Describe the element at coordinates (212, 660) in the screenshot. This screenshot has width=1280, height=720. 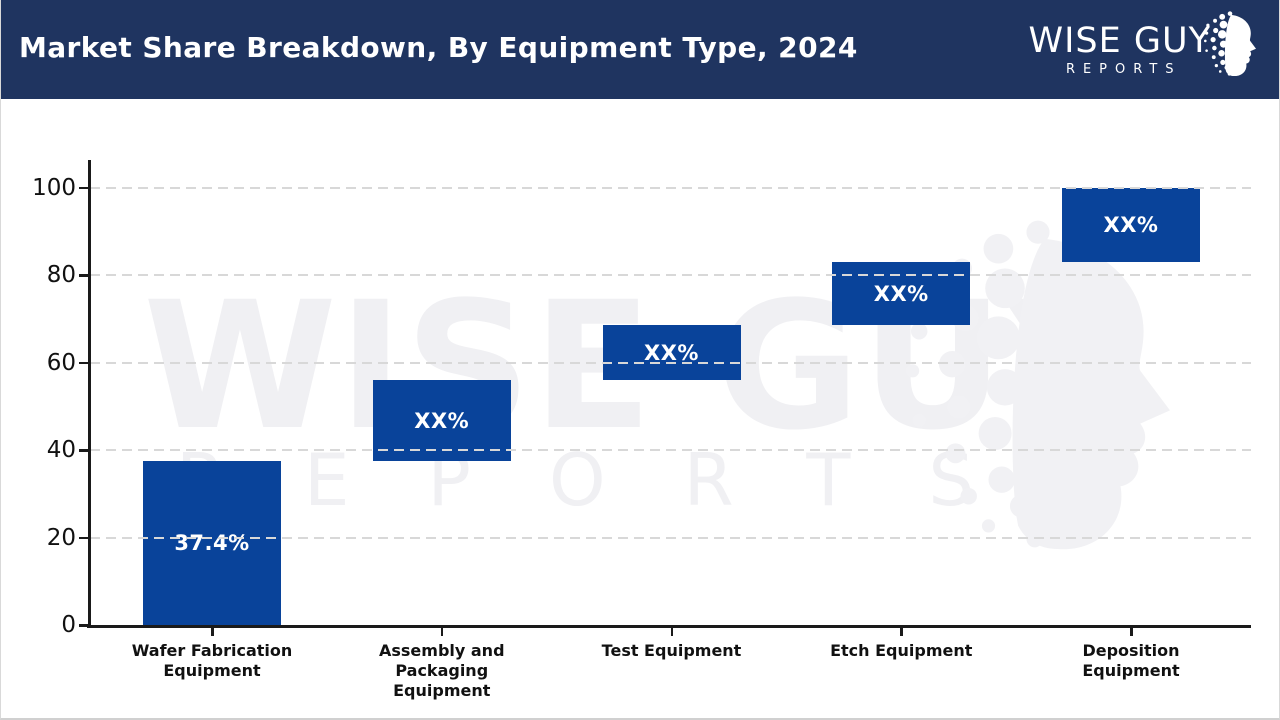
I see `x-category-label: Wafer Fabrication Equipment` at that location.